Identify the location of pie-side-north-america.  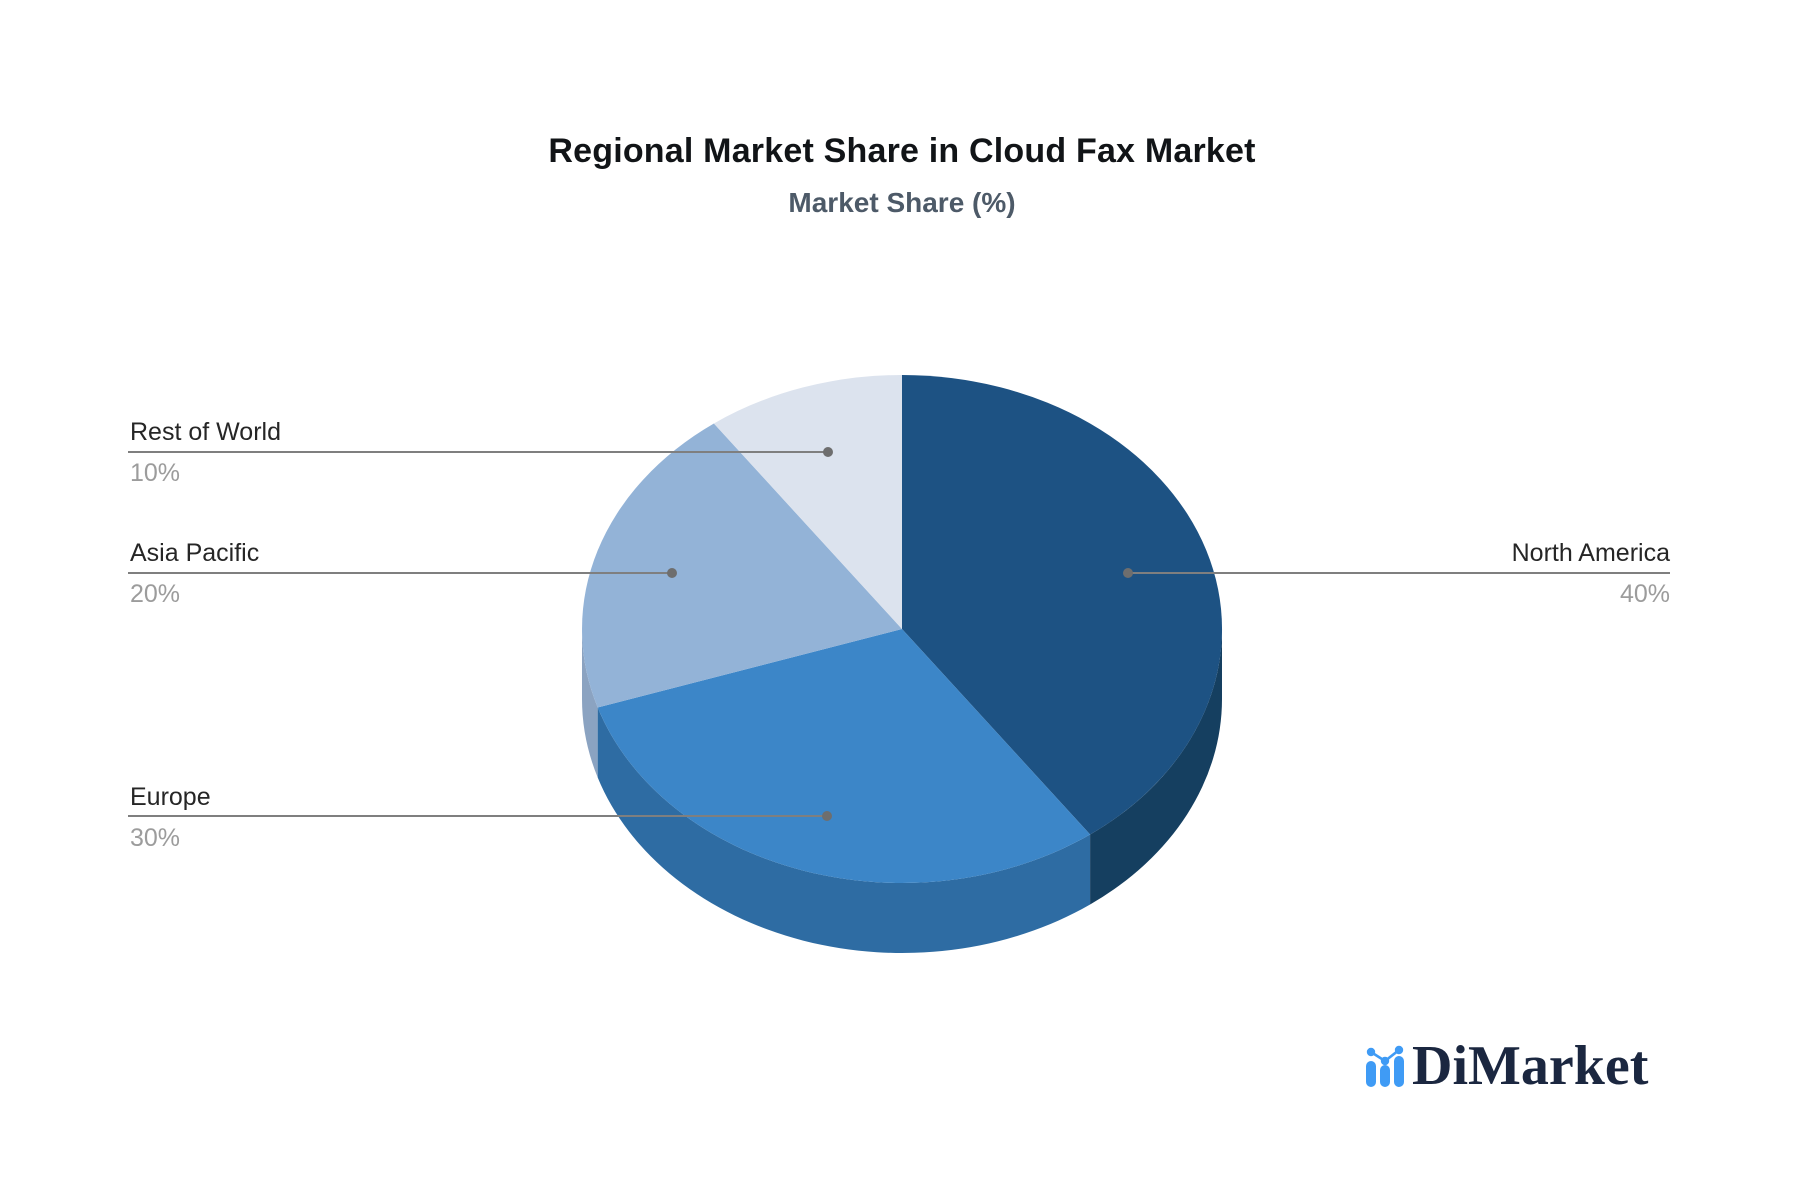
(1156, 767).